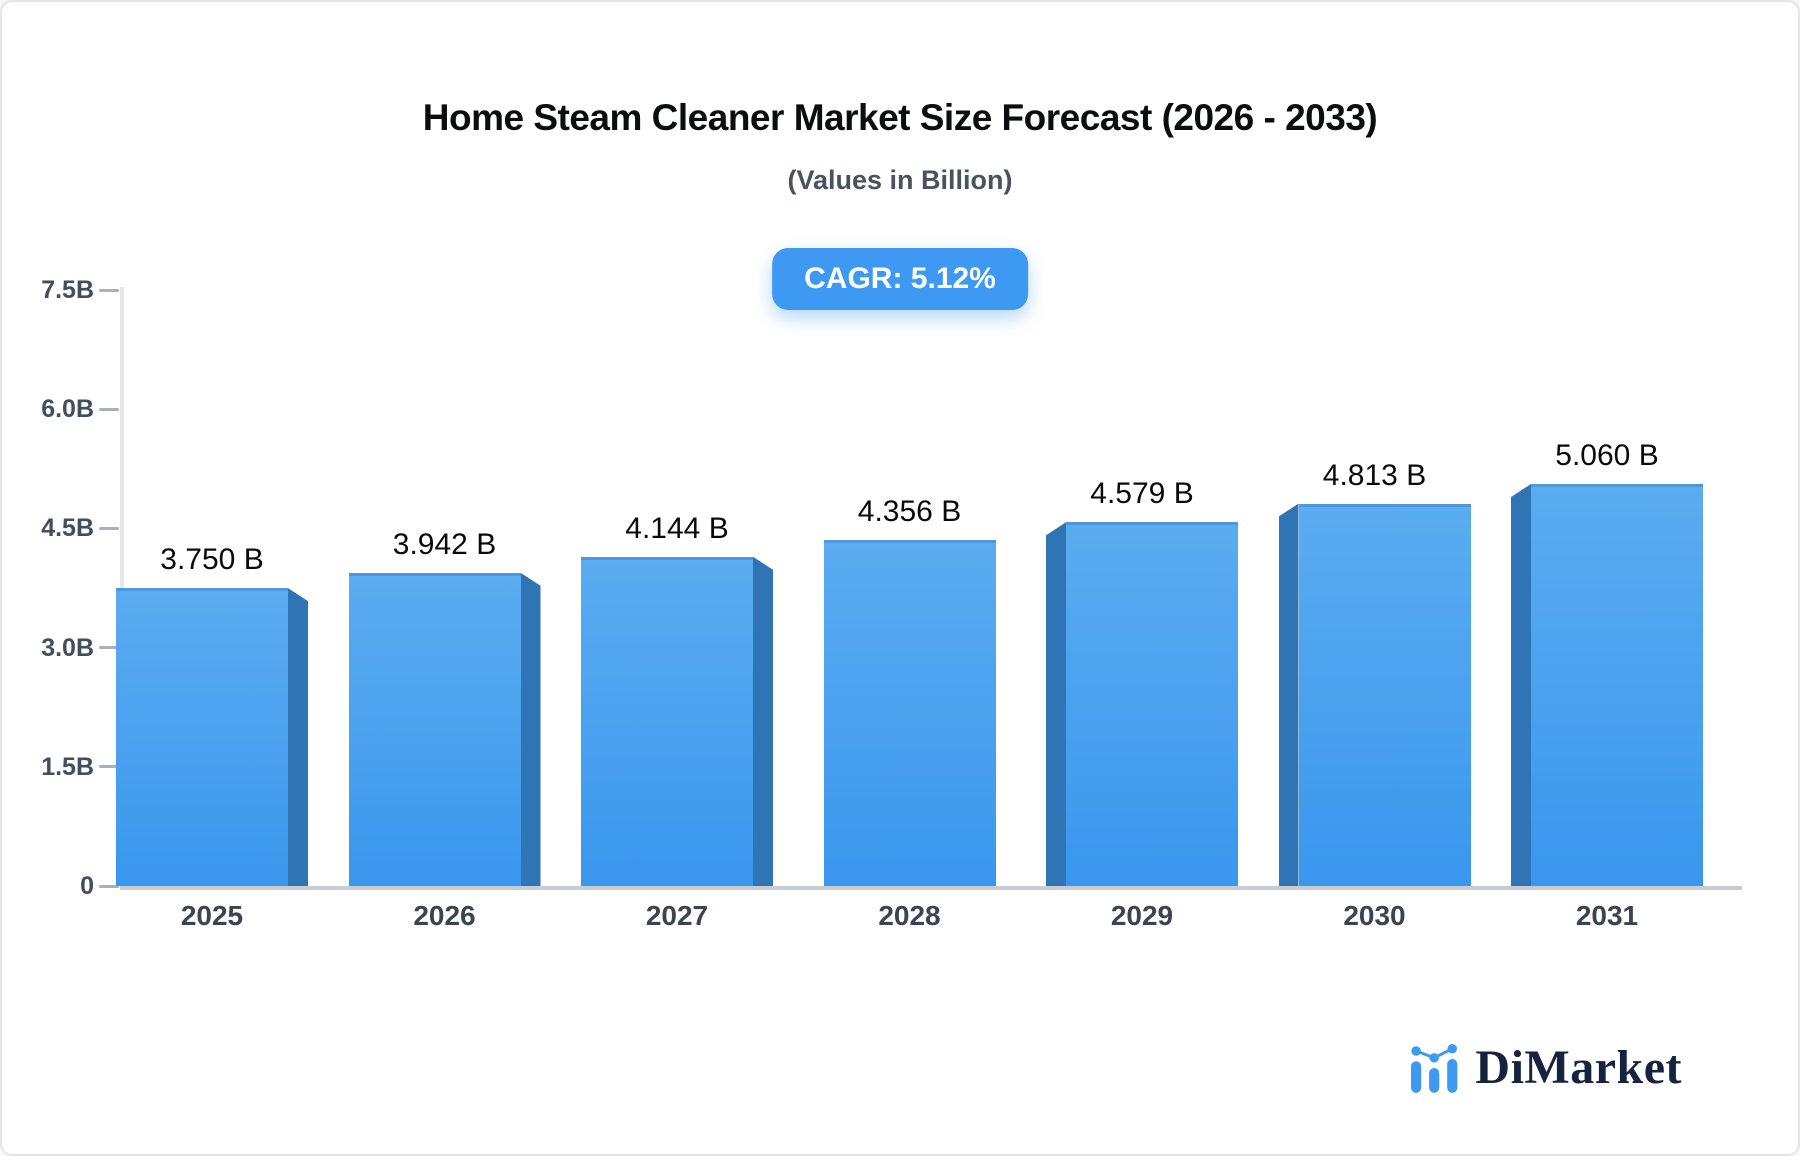 This screenshot has width=1800, height=1156. What do you see at coordinates (909, 915) in the screenshot?
I see `x-axis-label: 2028` at bounding box center [909, 915].